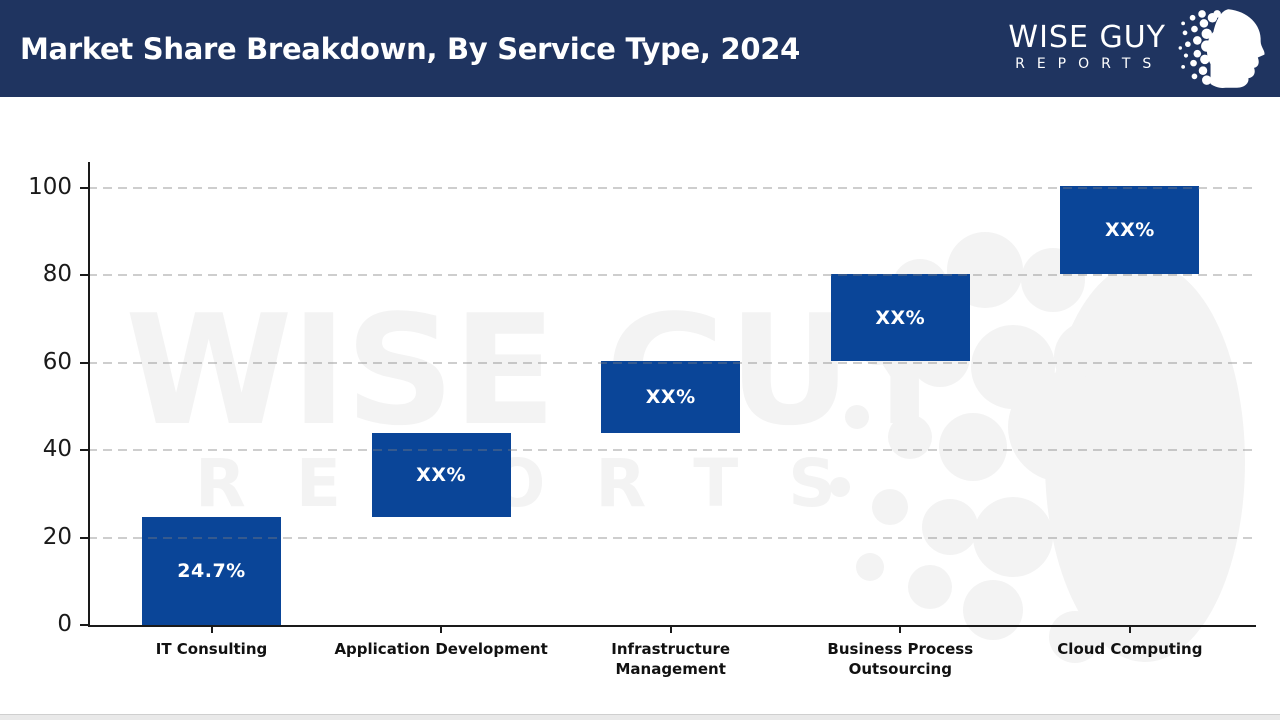 This screenshot has height=720, width=1280. I want to click on y-tick-label-40: 40, so click(57, 449).